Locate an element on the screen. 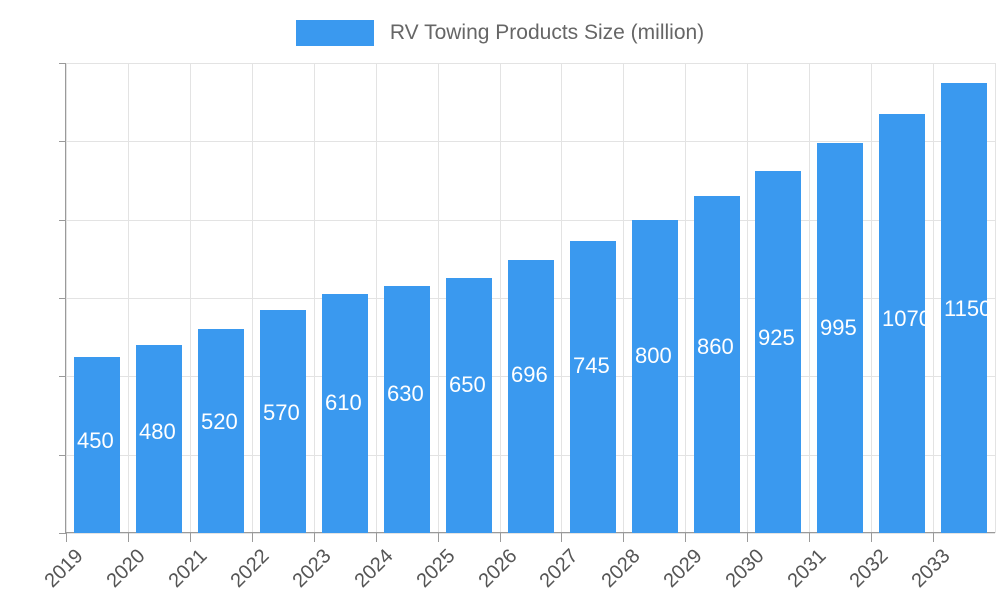 This screenshot has width=1000, height=604. legend-series-label: RV Towing Products Size (million) is located at coordinates (547, 32).